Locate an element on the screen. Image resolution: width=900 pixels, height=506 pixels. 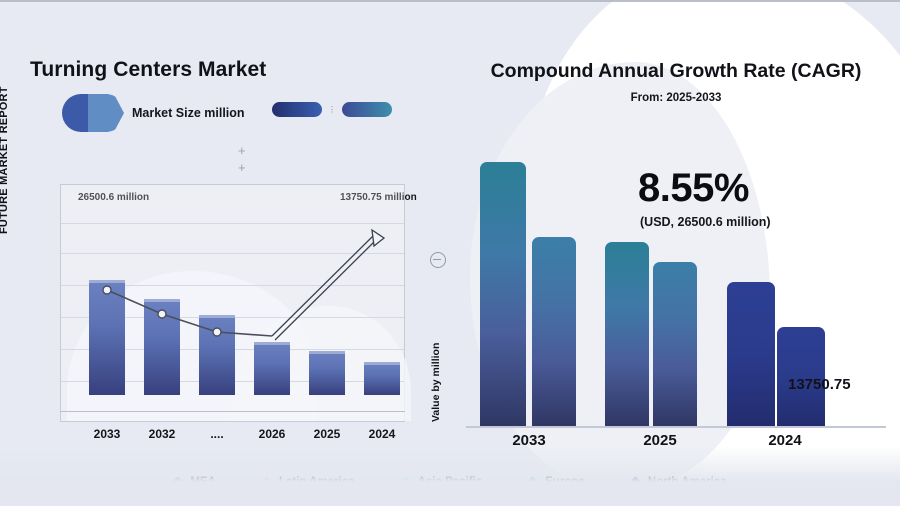
left-chart-caption-end: 13750.75 million is located at coordinates (378, 197).